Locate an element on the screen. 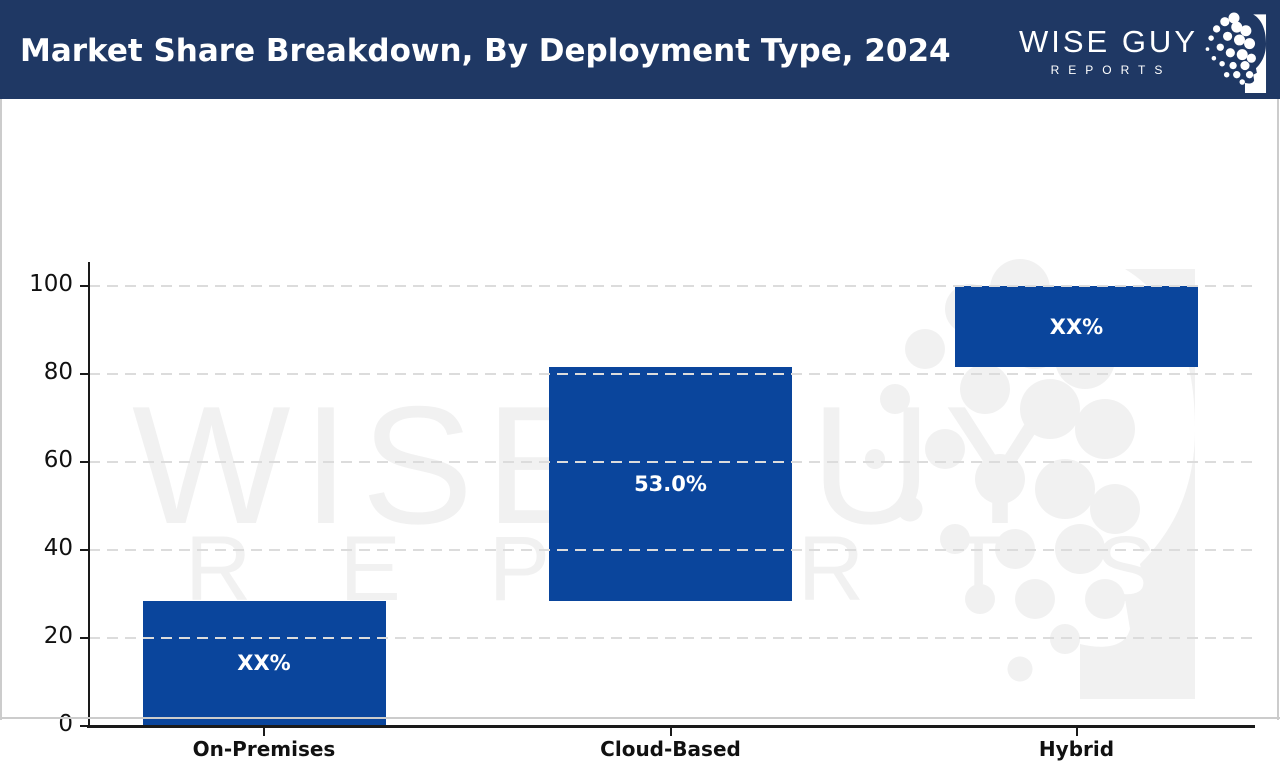  y-tick-label: 80 is located at coordinates (58, 372).